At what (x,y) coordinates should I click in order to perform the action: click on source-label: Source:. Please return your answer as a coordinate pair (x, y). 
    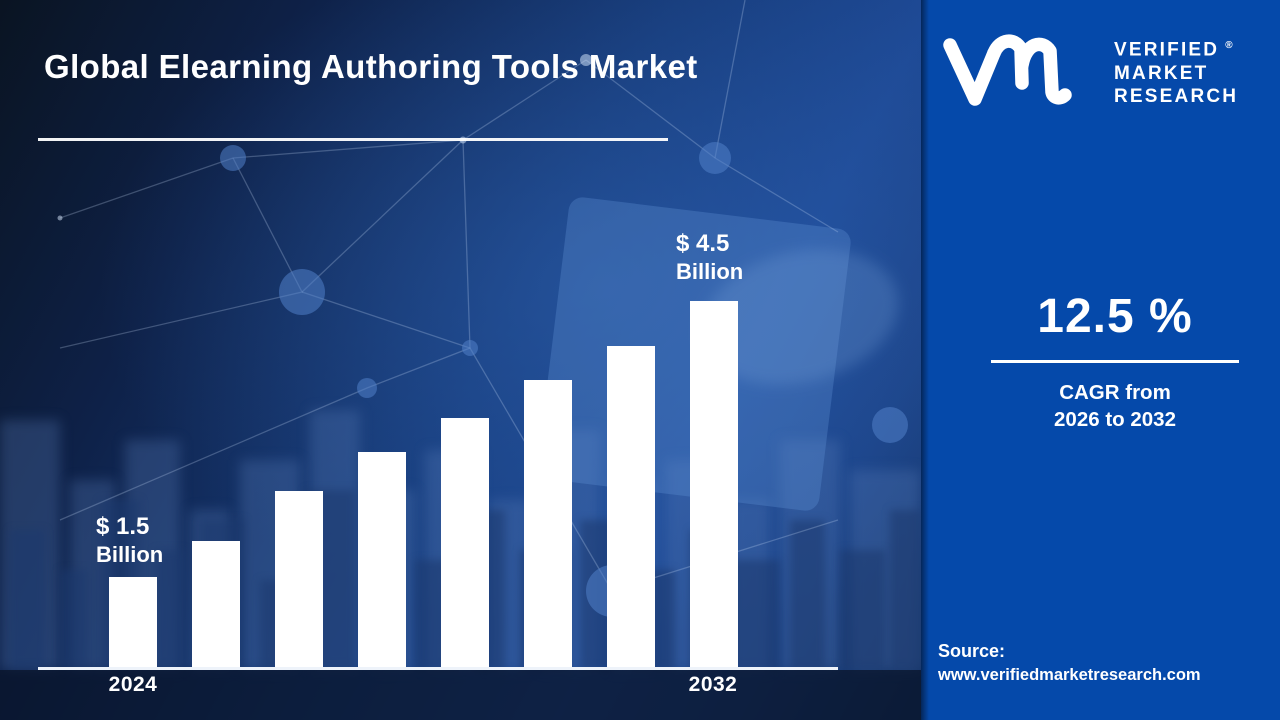
    Looking at the image, I should click on (972, 651).